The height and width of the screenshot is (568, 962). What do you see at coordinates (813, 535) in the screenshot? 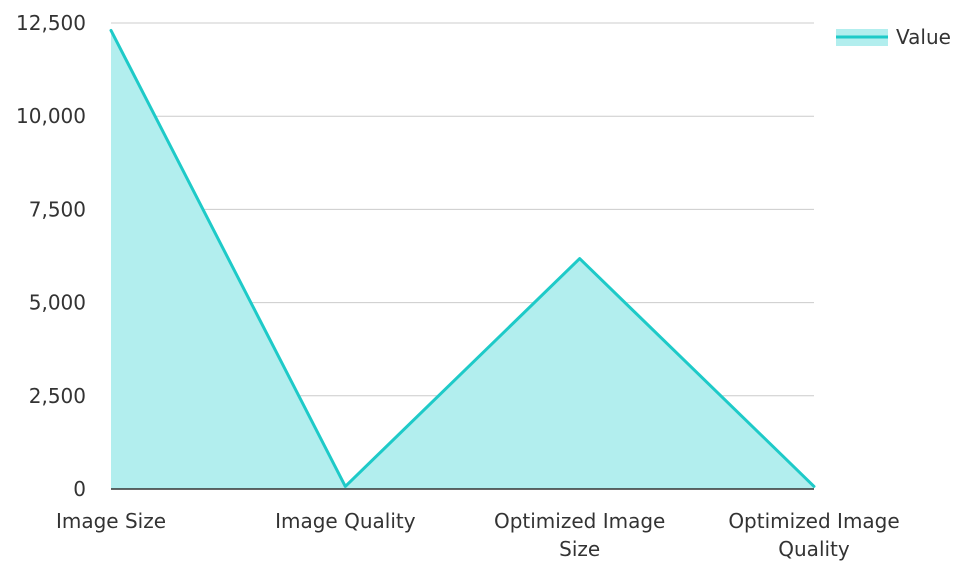
I see `x-tick-label: Optimized Image Quality` at bounding box center [813, 535].